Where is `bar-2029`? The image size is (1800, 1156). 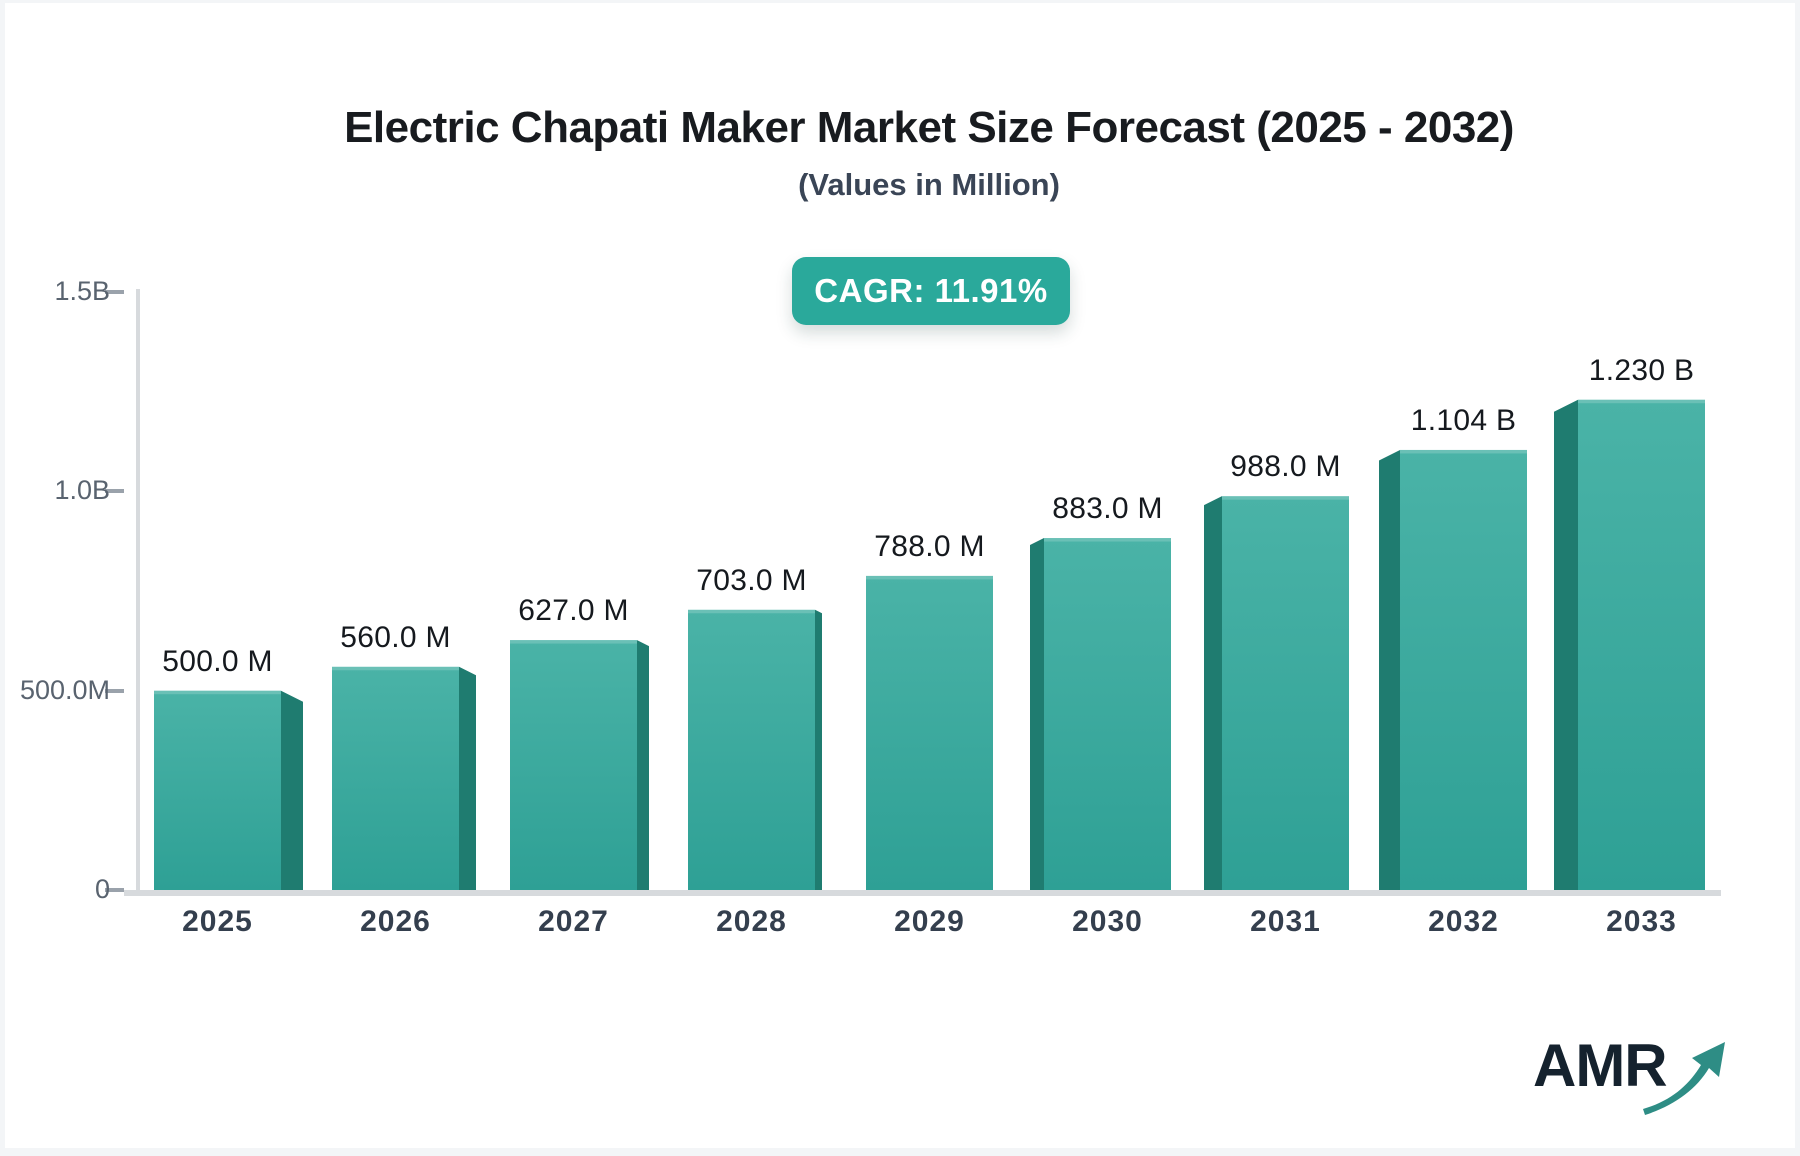 bar-2029 is located at coordinates (929, 732).